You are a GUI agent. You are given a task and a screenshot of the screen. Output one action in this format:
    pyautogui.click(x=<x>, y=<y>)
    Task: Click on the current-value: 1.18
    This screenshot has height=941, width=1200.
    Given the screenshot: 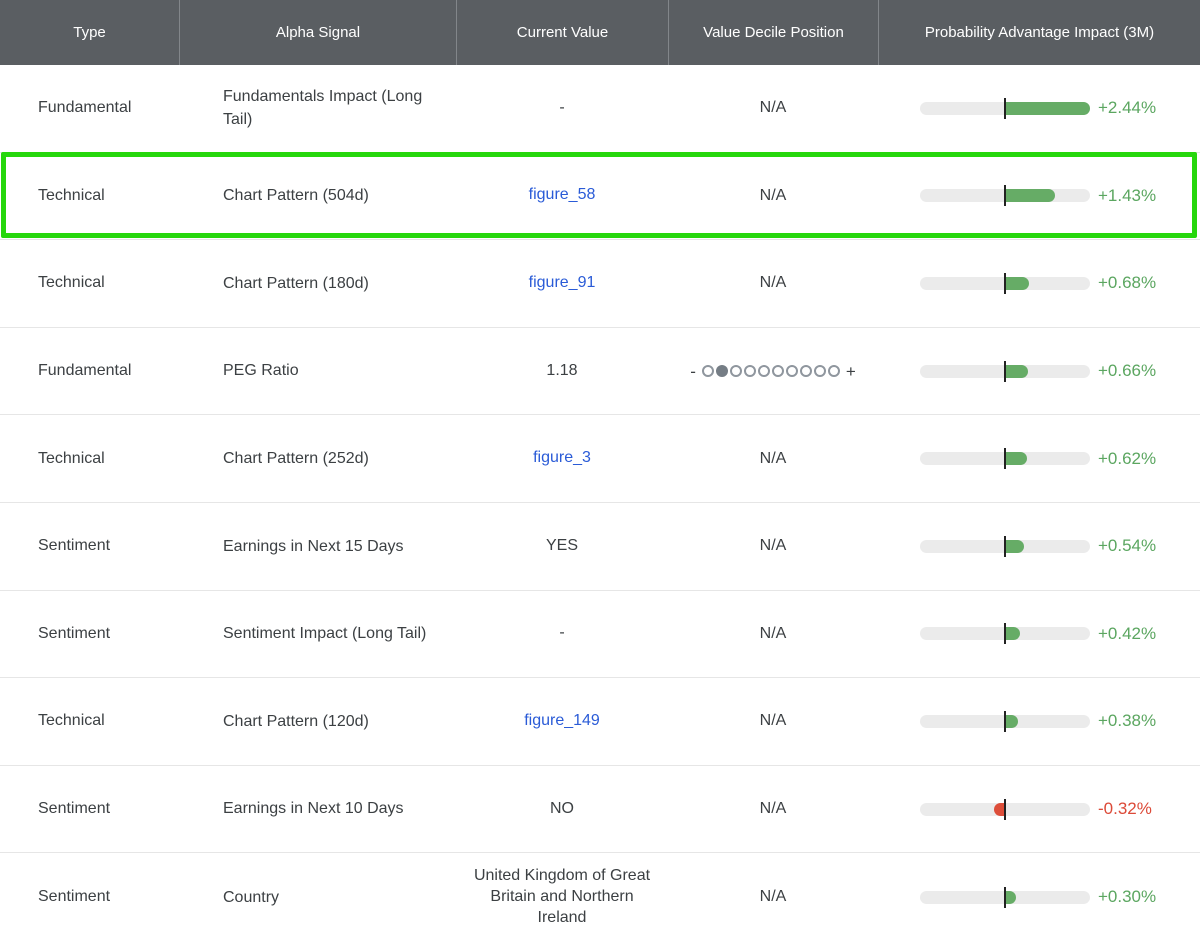 What is the action you would take?
    pyautogui.click(x=562, y=370)
    